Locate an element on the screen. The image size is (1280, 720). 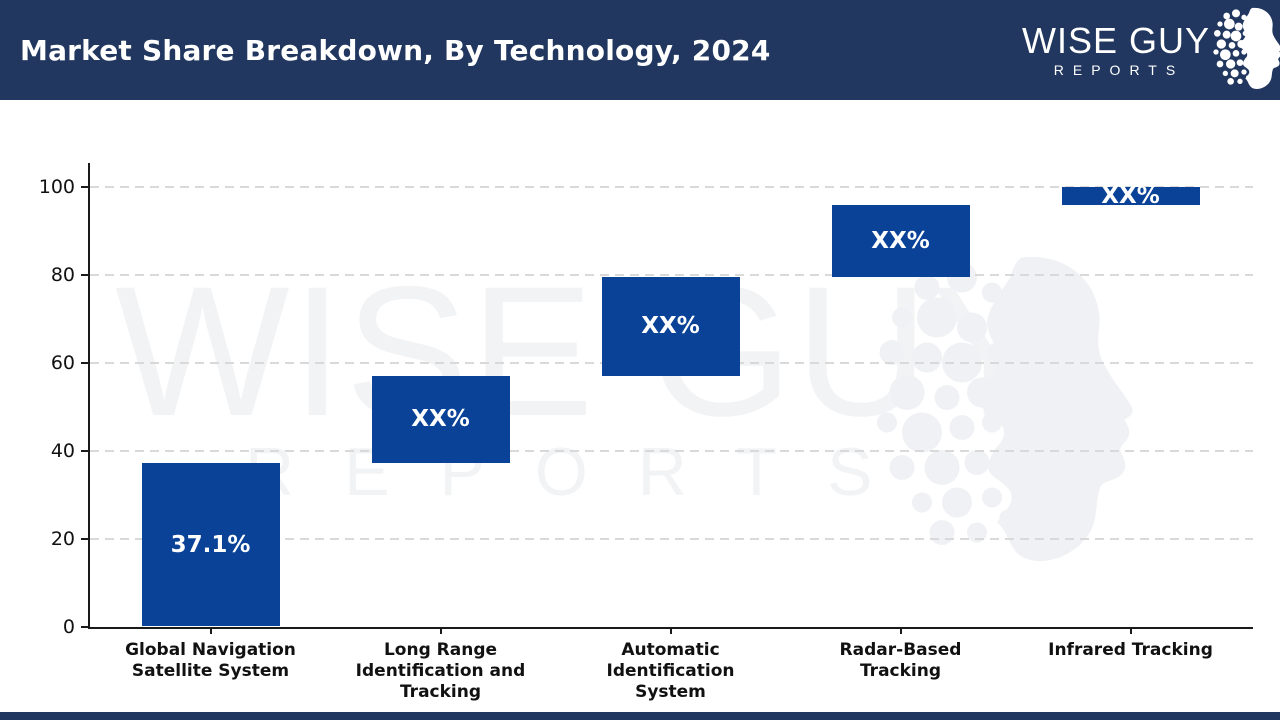
x-category-label: Long Range Identification and Tracking is located at coordinates (441, 671).